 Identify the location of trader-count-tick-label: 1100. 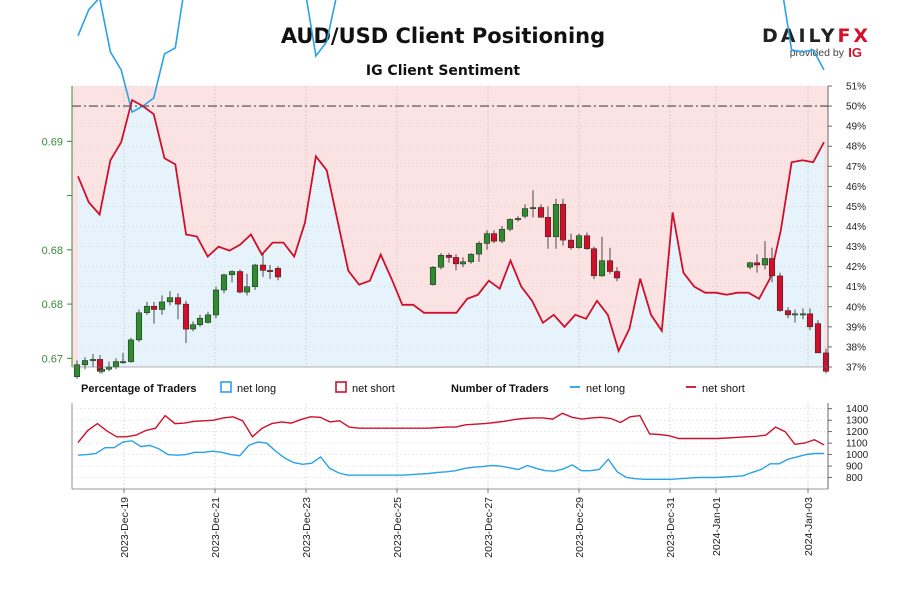
(857, 444).